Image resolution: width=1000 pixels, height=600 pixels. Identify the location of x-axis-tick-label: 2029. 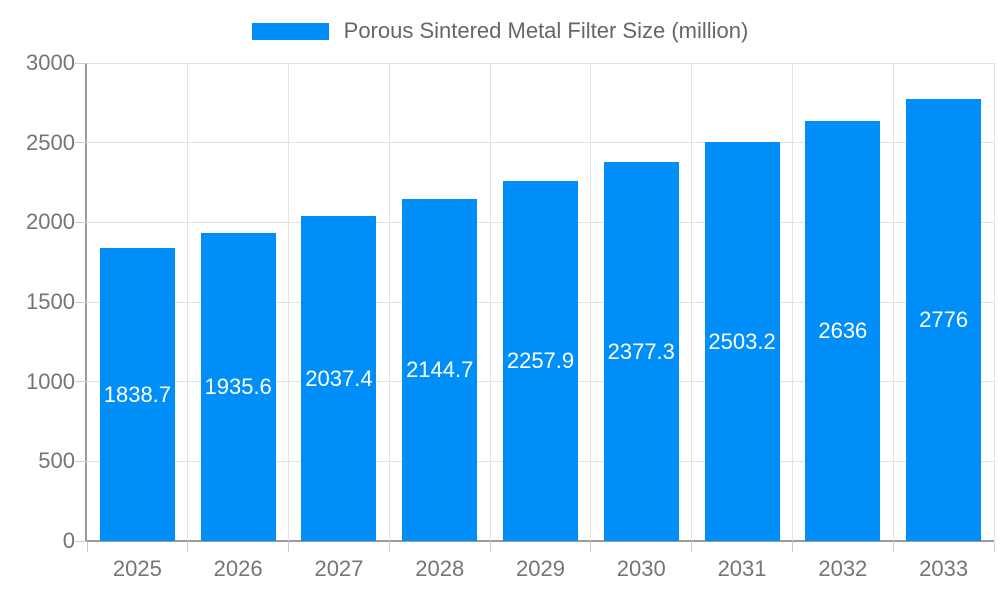
(540, 568).